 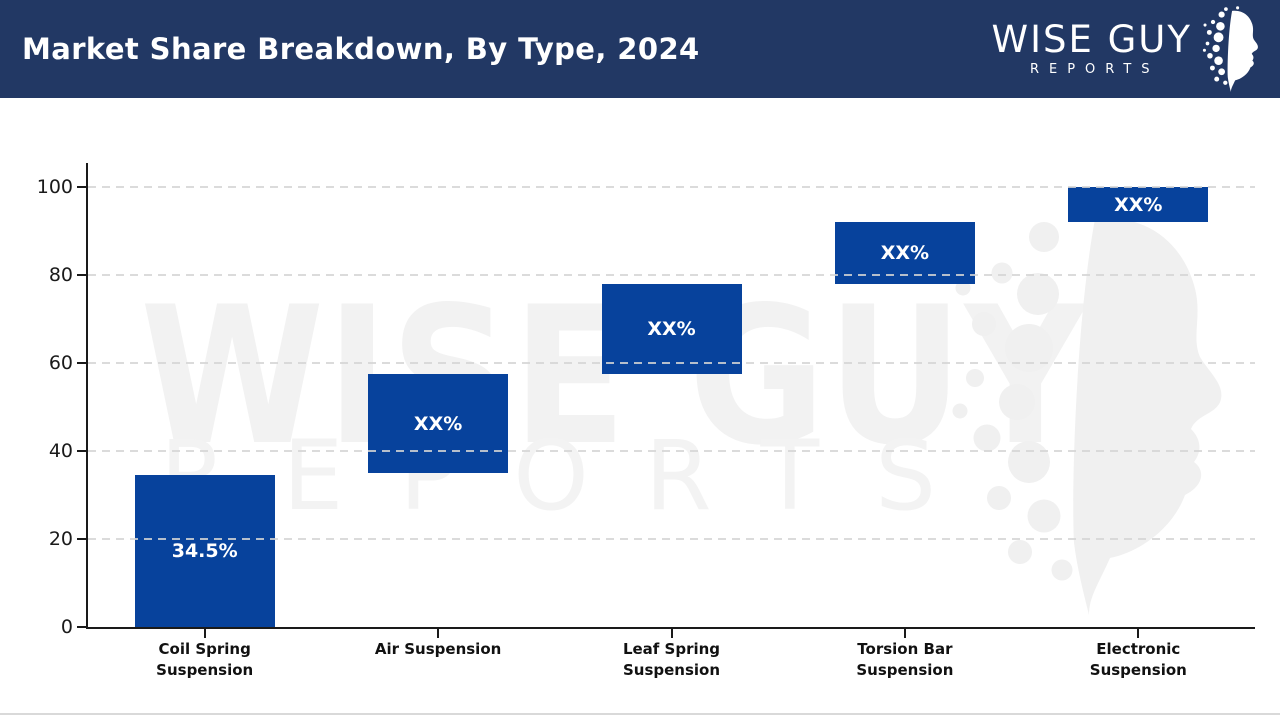 I want to click on bar-4: XX%, so click(x=1138, y=205).